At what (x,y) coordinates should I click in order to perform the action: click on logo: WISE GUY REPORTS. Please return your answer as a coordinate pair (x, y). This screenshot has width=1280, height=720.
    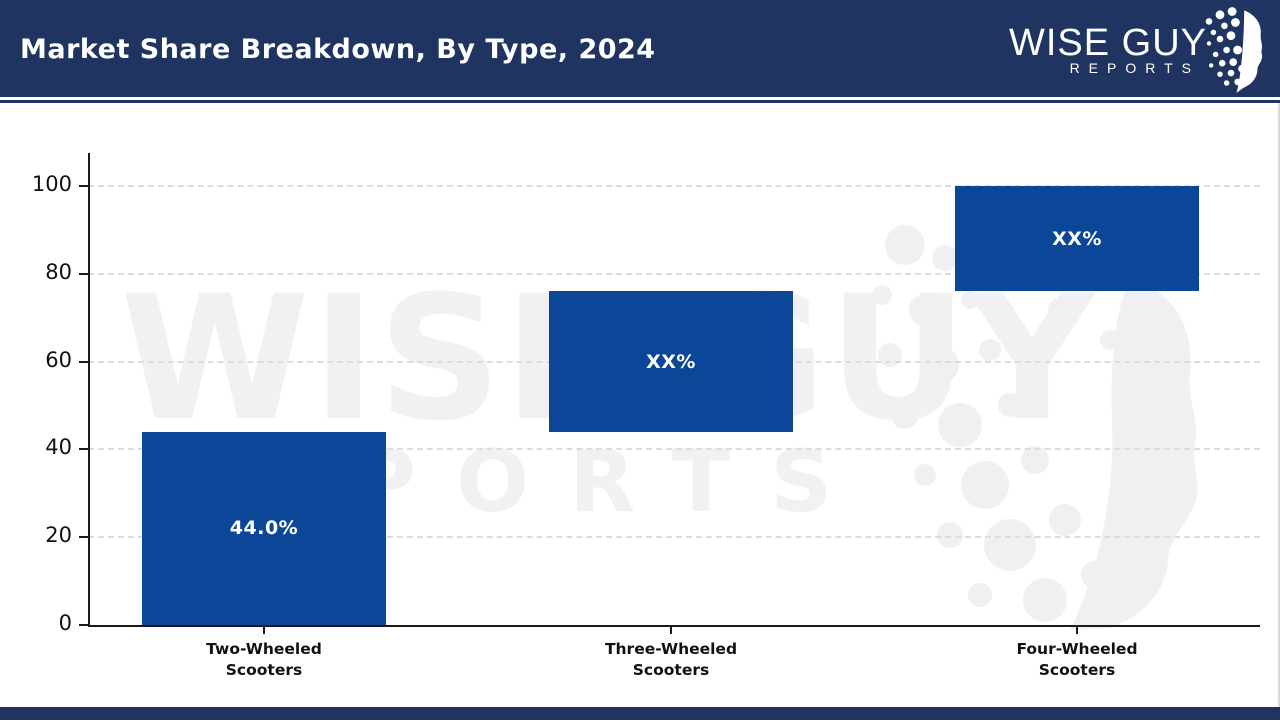
    Looking at the image, I should click on (1137, 48).